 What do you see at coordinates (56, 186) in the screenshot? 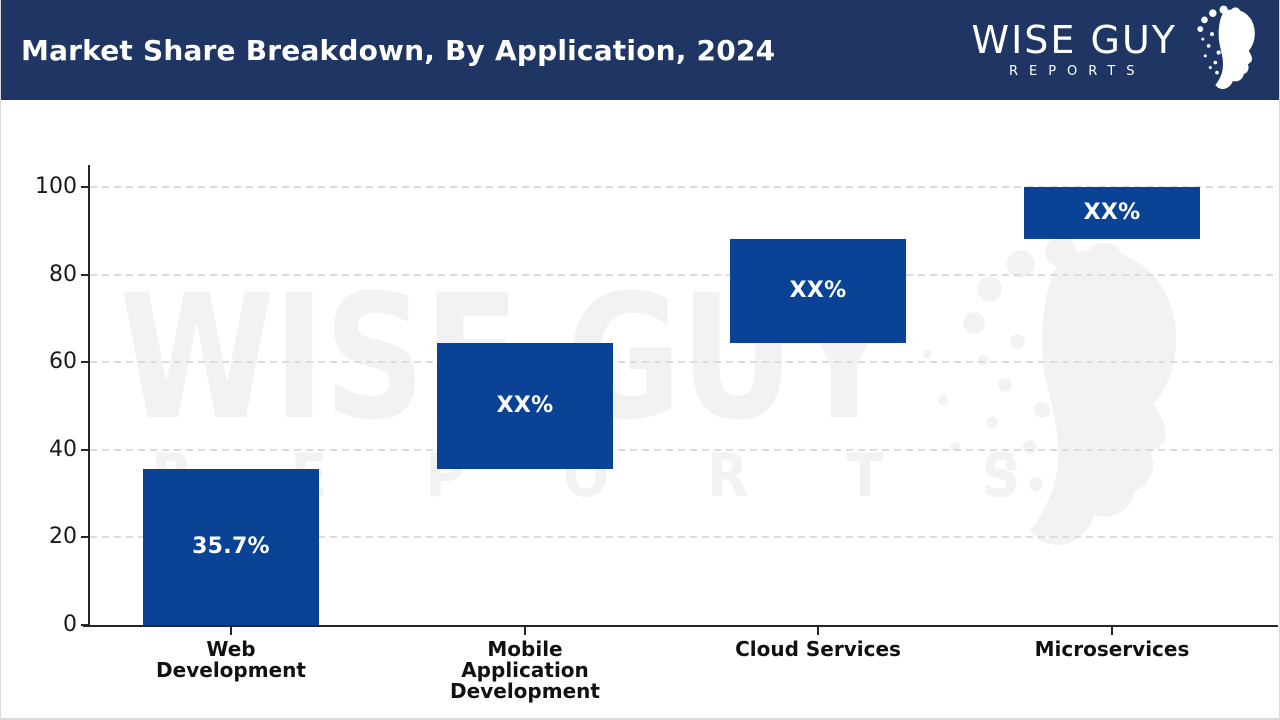
I see `y-tick-label-100: 100` at bounding box center [56, 186].